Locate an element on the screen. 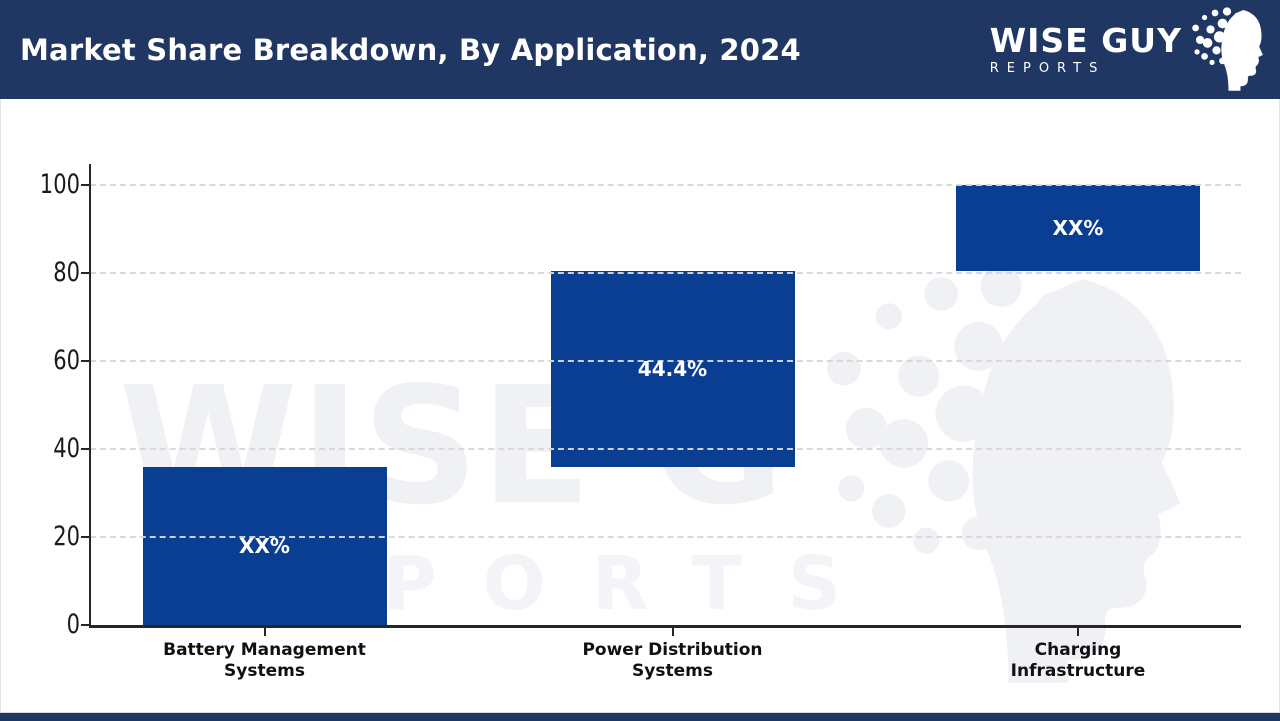 Image resolution: width=1280 pixels, height=721 pixels. x-category-label: Battery Management Systems is located at coordinates (264, 660).